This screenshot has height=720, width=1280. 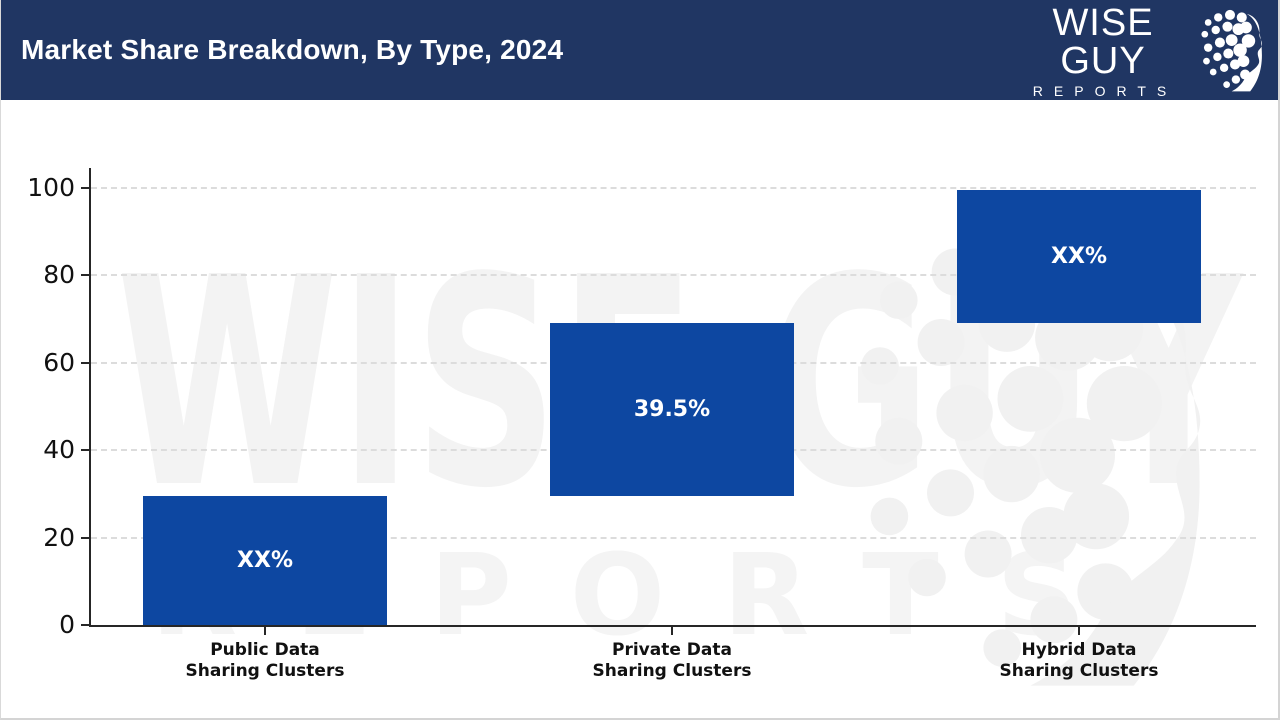 What do you see at coordinates (265, 660) in the screenshot?
I see `x-category-label: Public Data Sharing Clusters` at bounding box center [265, 660].